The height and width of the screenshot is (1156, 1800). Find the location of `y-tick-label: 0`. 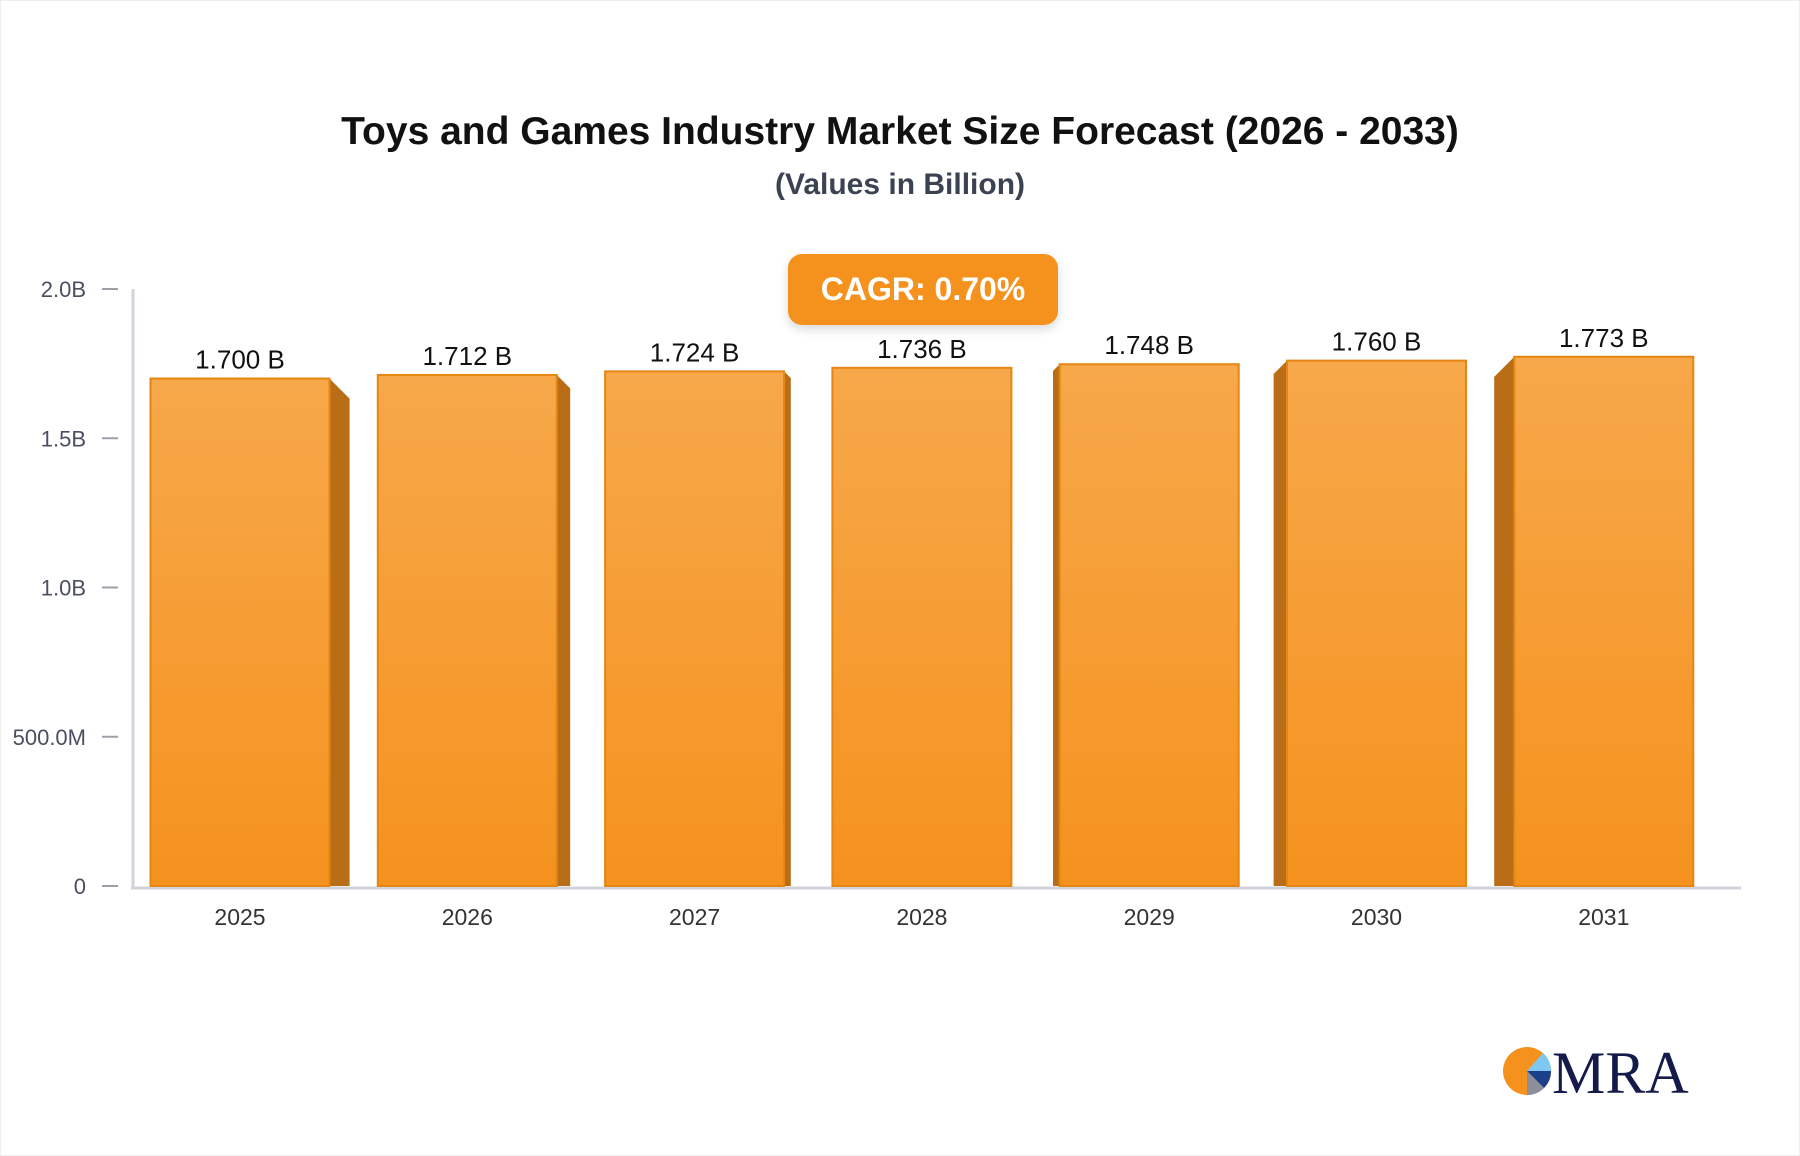

y-tick-label: 0 is located at coordinates (80, 886).